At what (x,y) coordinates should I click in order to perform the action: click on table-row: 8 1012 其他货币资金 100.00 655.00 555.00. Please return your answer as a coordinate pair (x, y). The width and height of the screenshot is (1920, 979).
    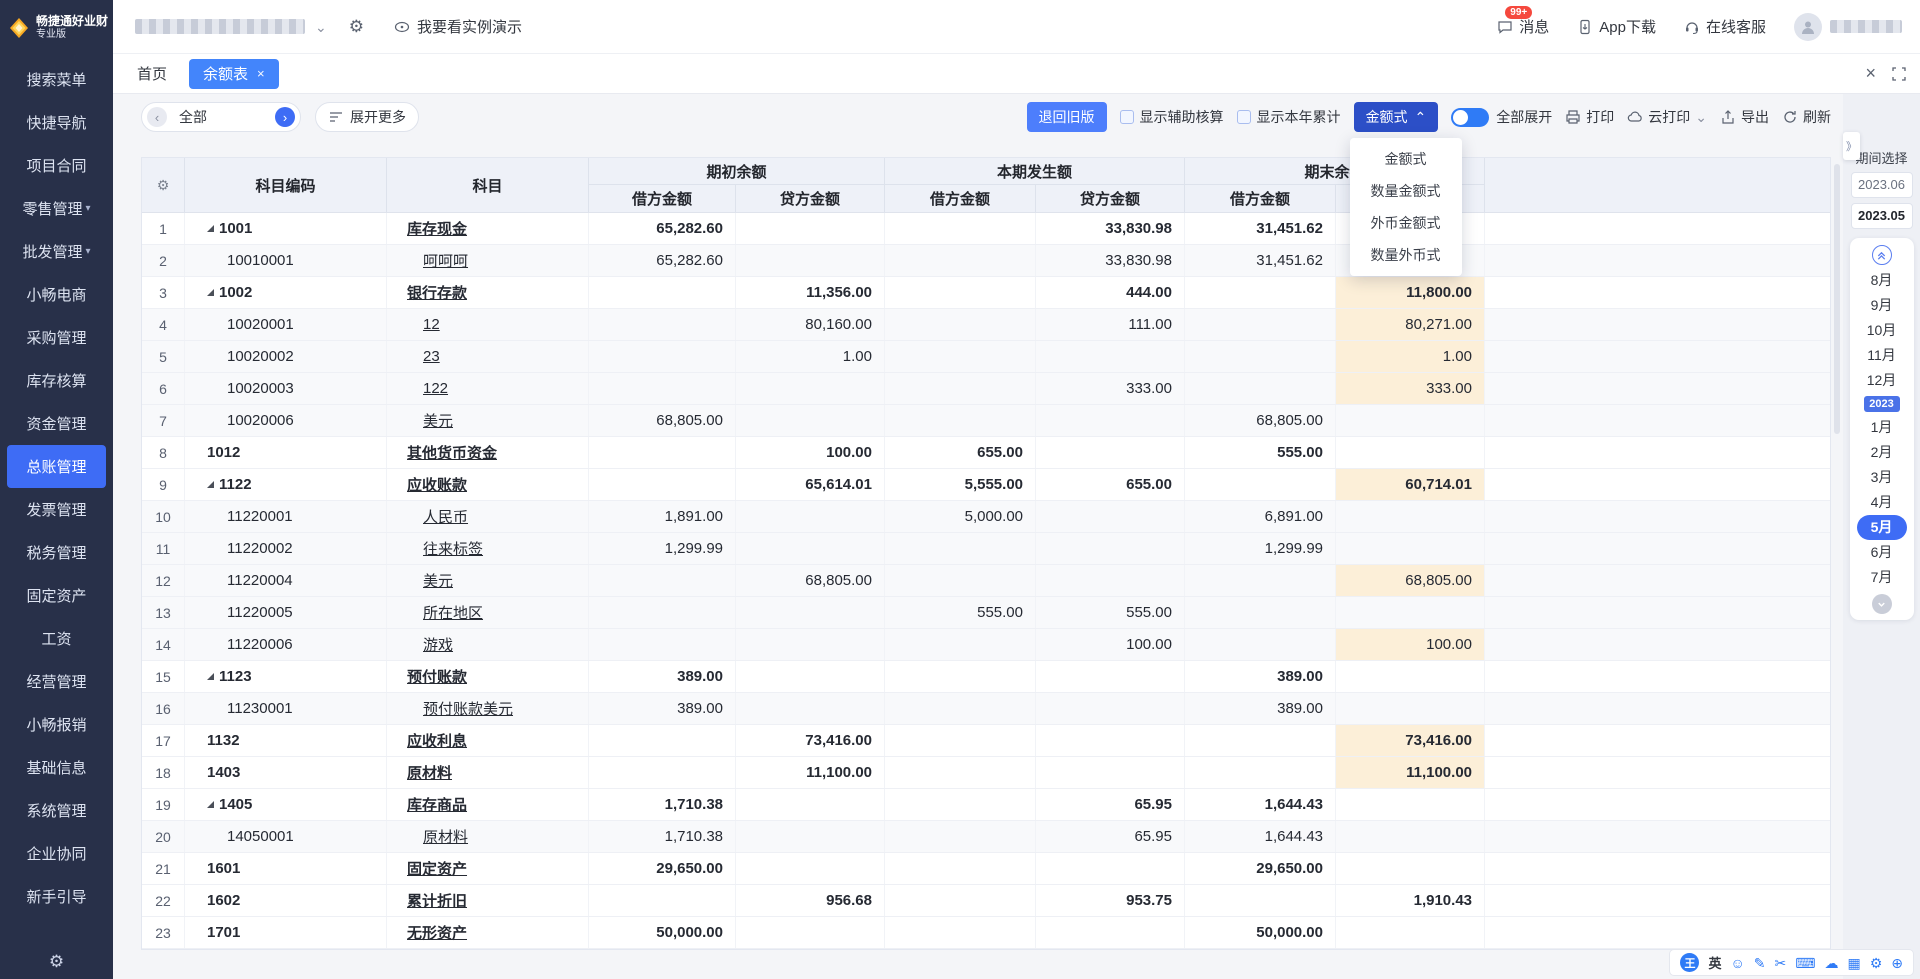
    Looking at the image, I should click on (986, 453).